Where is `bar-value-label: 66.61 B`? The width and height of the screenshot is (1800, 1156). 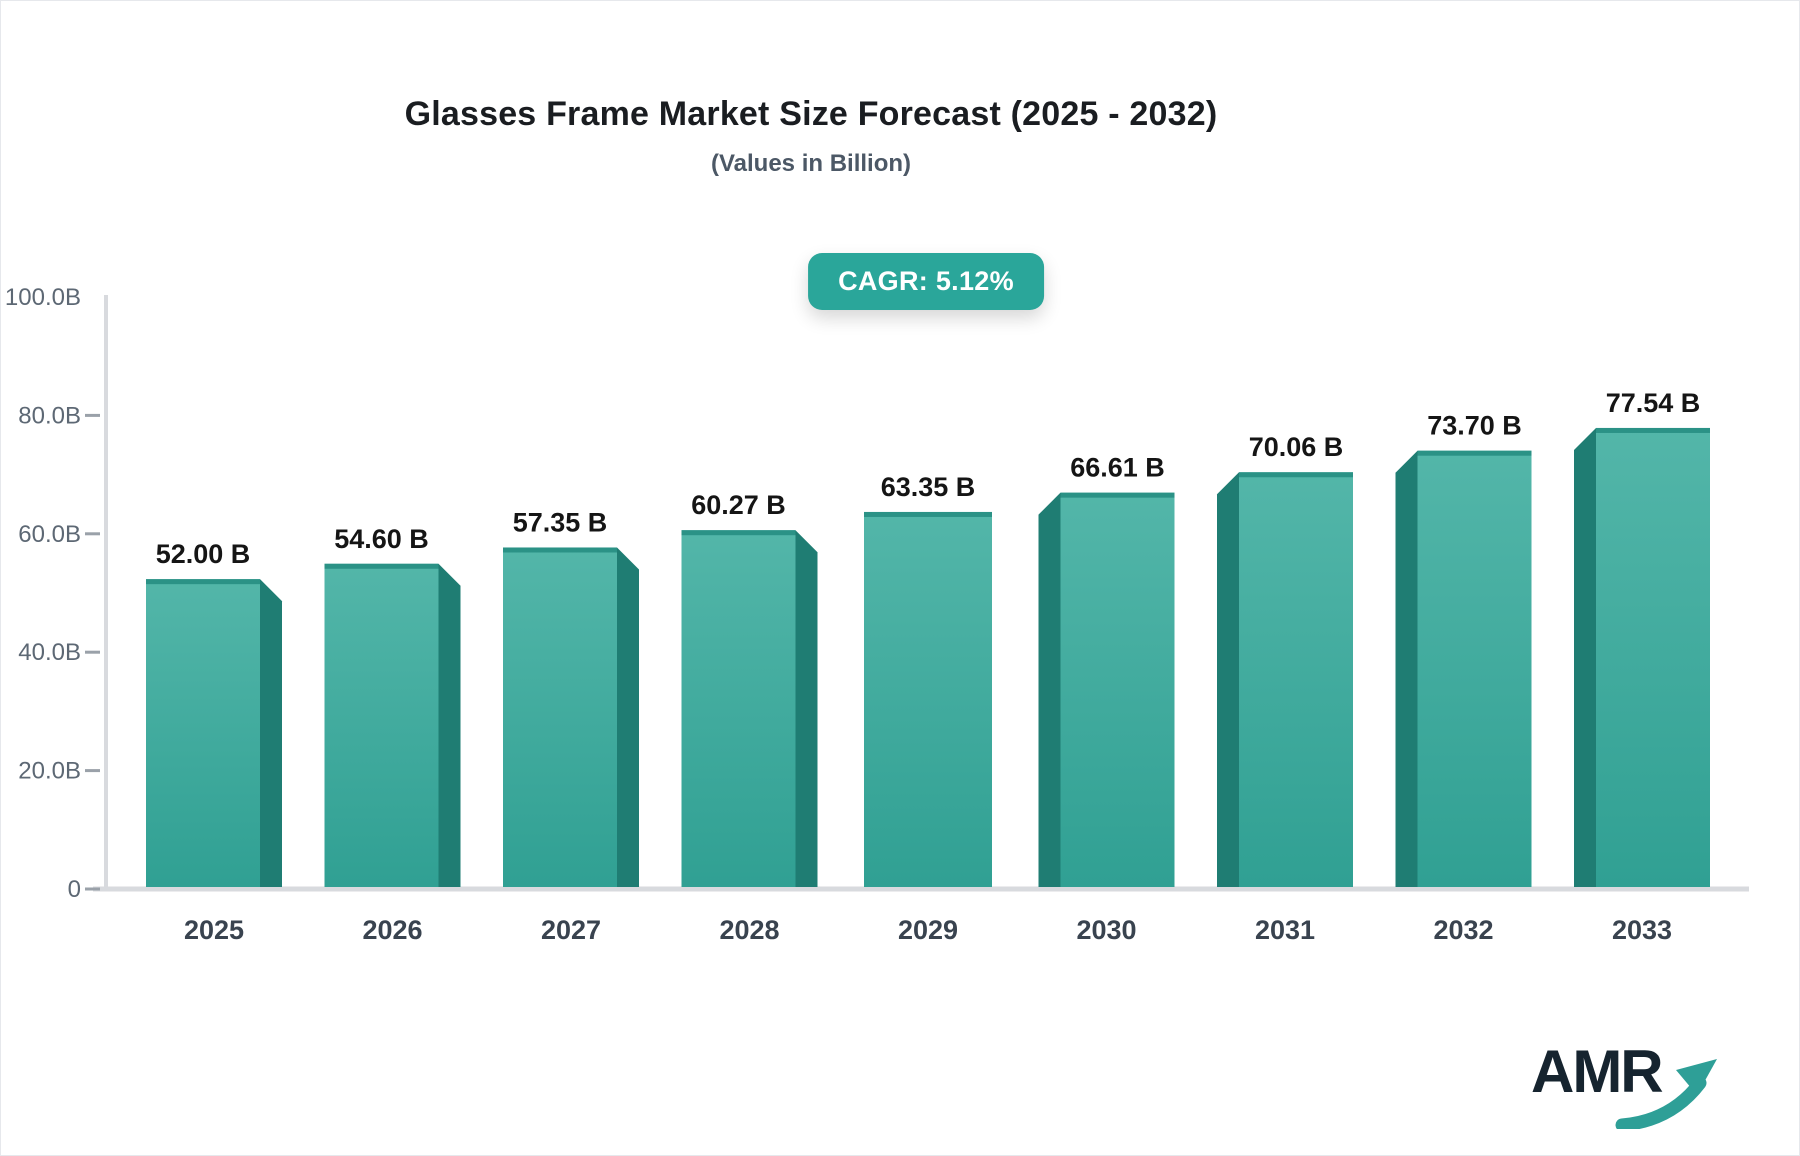
bar-value-label: 66.61 B is located at coordinates (1117, 468).